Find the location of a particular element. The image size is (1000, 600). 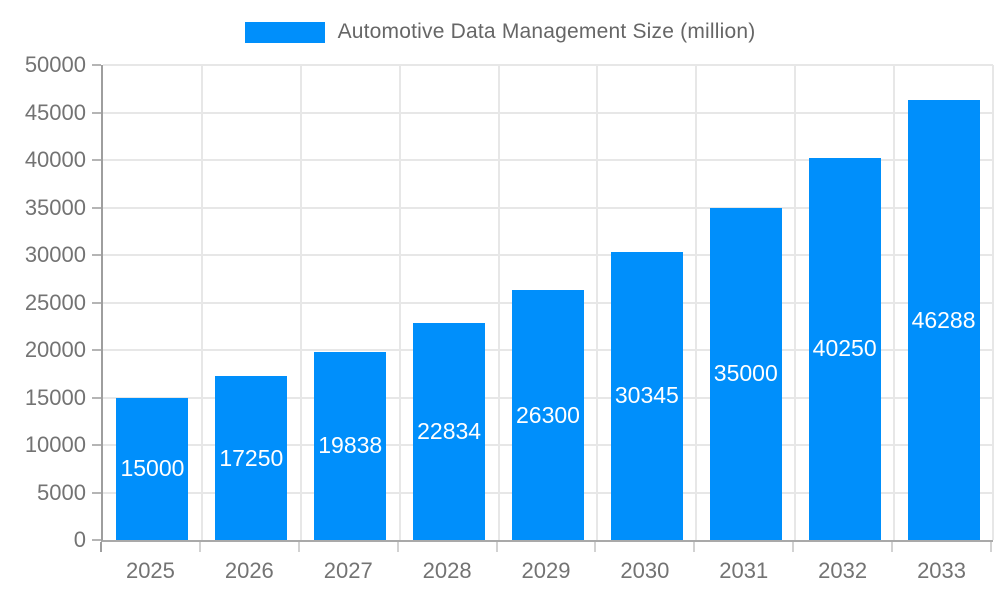

x-tick-label: 2029 is located at coordinates (546, 570).